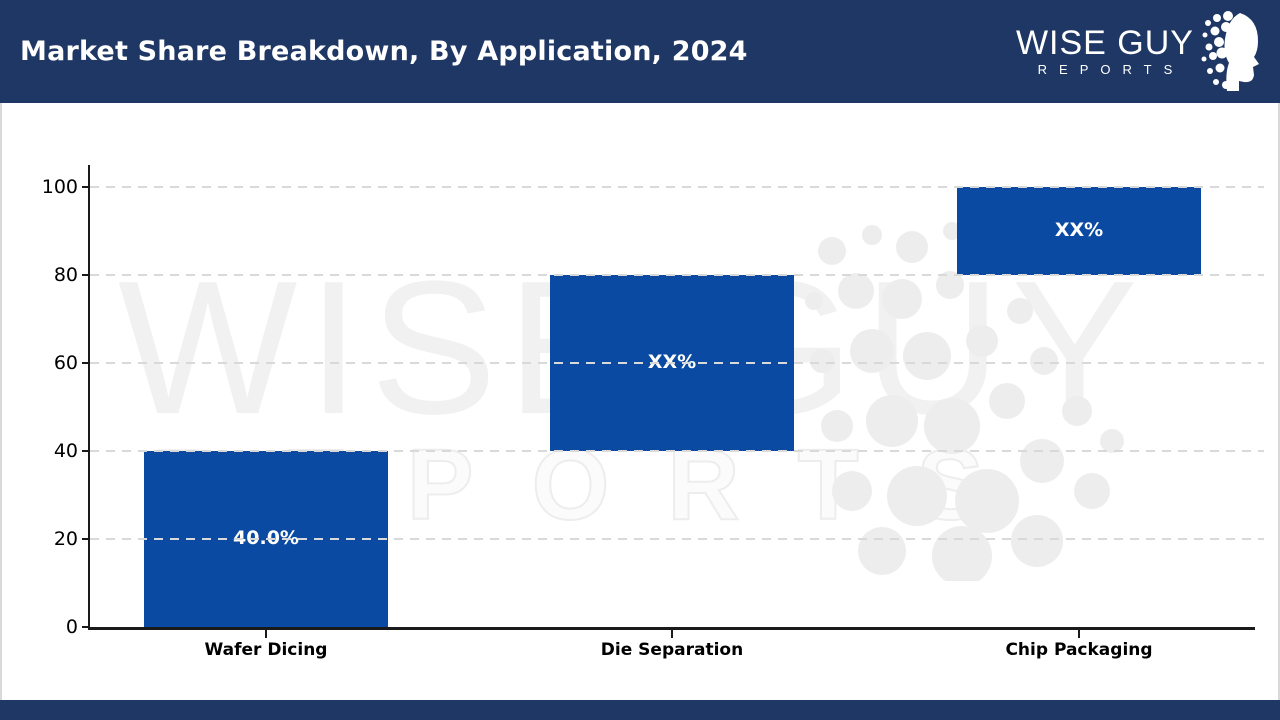 This screenshot has width=1280, height=720. I want to click on y-axis-tick-label: 20, so click(65, 539).